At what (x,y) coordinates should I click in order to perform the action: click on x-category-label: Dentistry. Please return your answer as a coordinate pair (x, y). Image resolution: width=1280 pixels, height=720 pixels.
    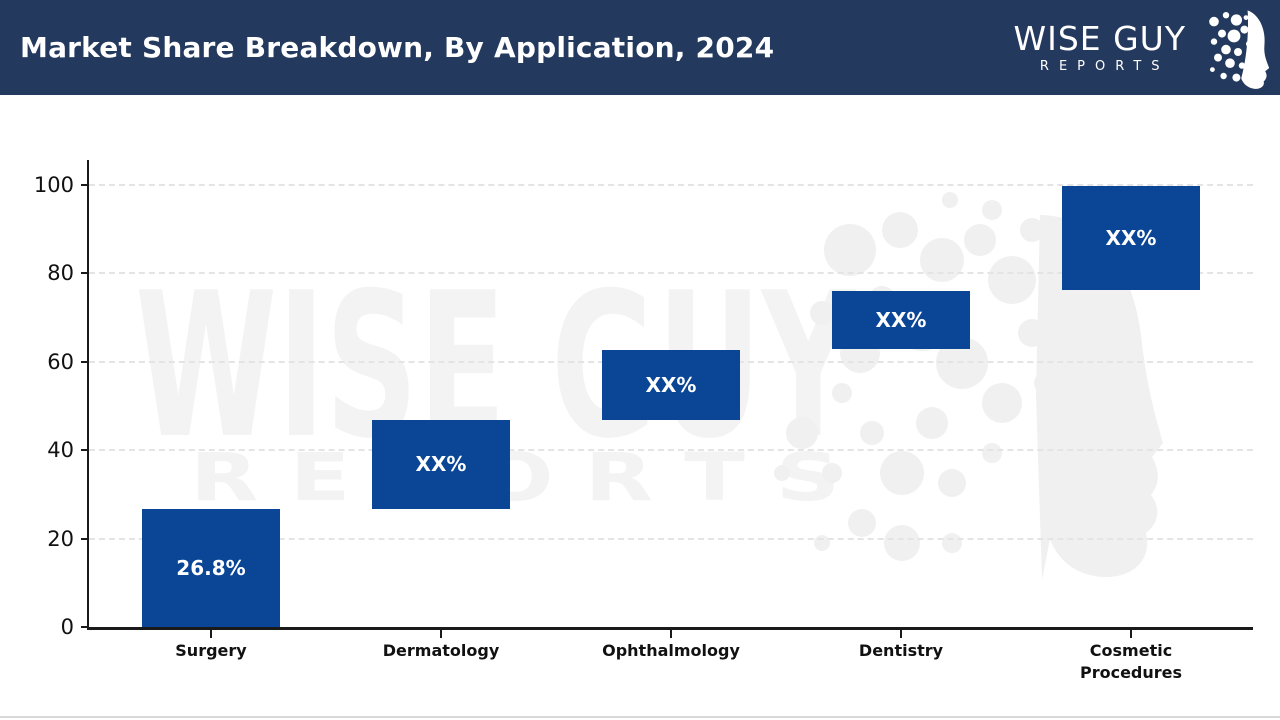
    Looking at the image, I should click on (901, 650).